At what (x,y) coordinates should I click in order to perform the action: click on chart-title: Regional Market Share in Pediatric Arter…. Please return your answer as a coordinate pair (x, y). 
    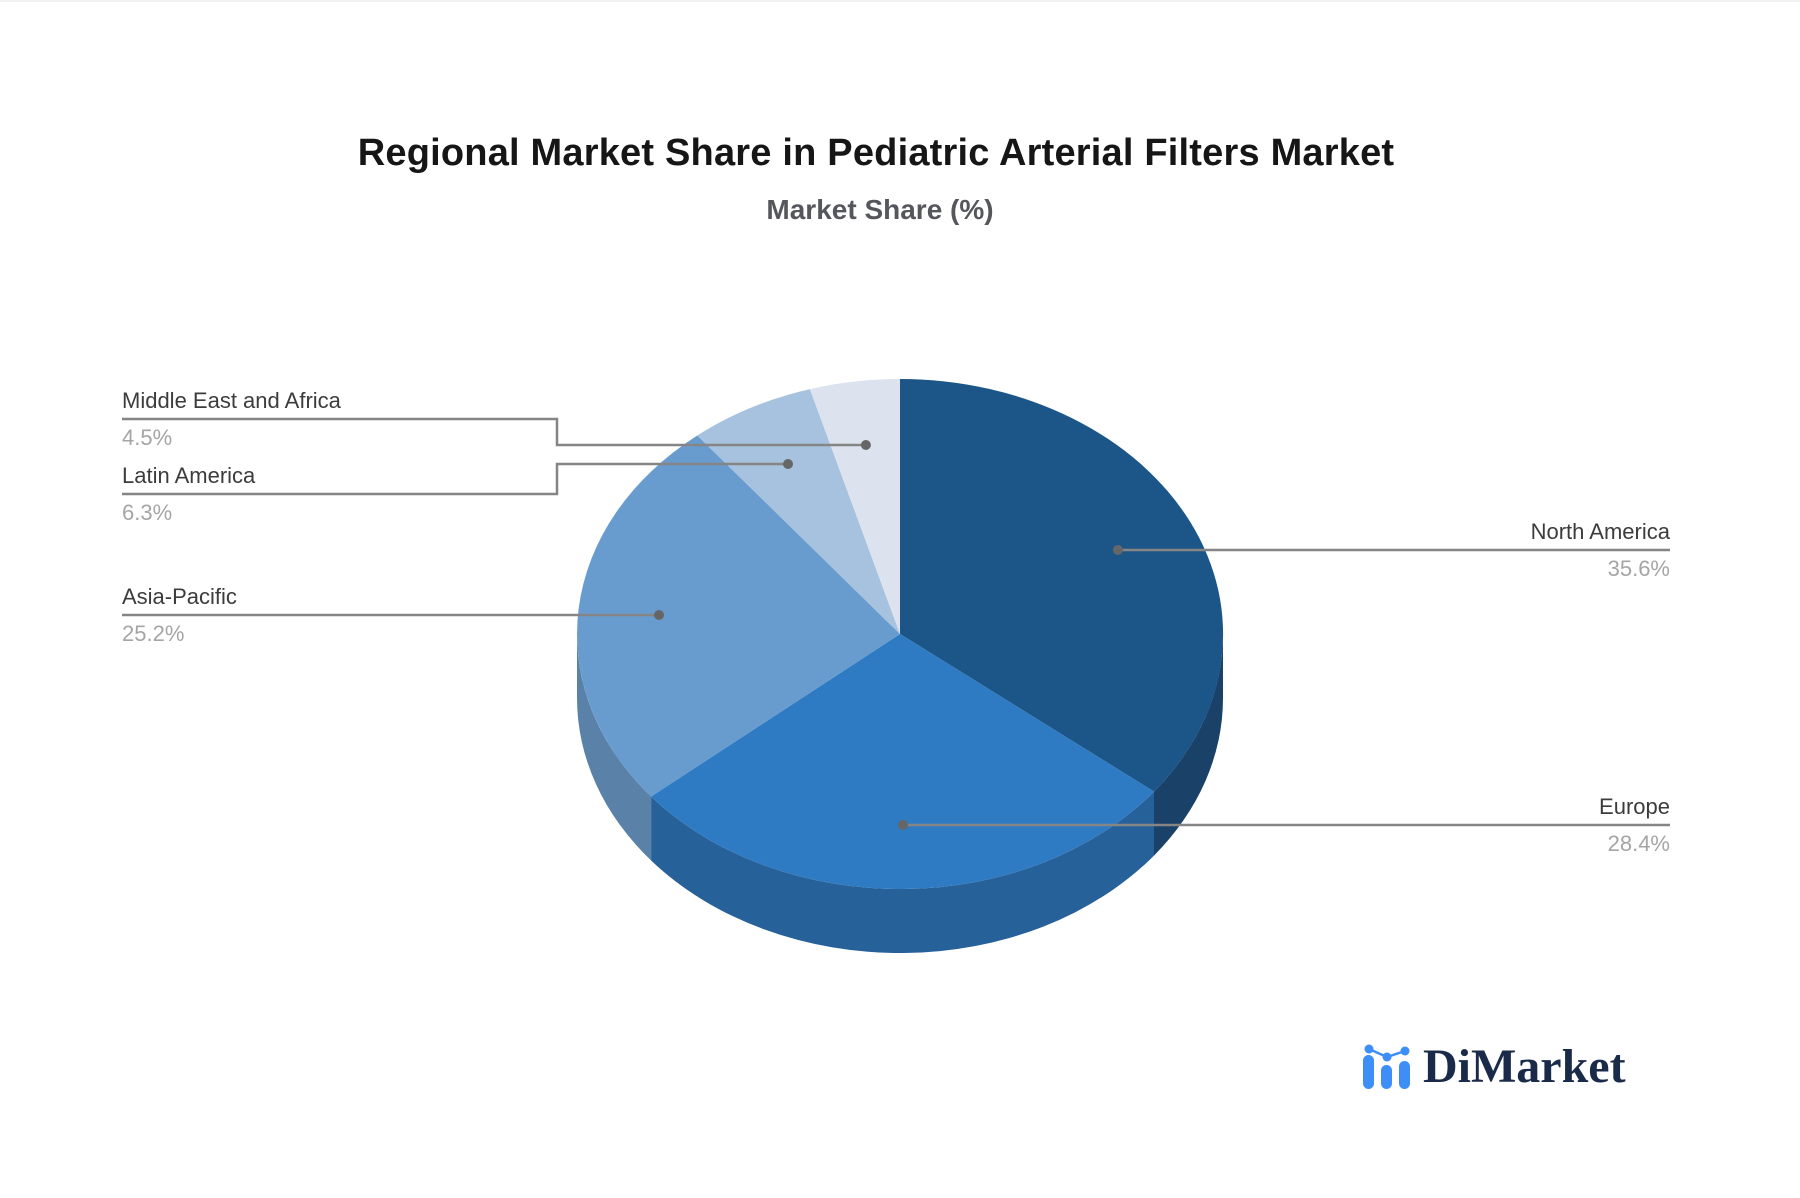
    Looking at the image, I should click on (876, 153).